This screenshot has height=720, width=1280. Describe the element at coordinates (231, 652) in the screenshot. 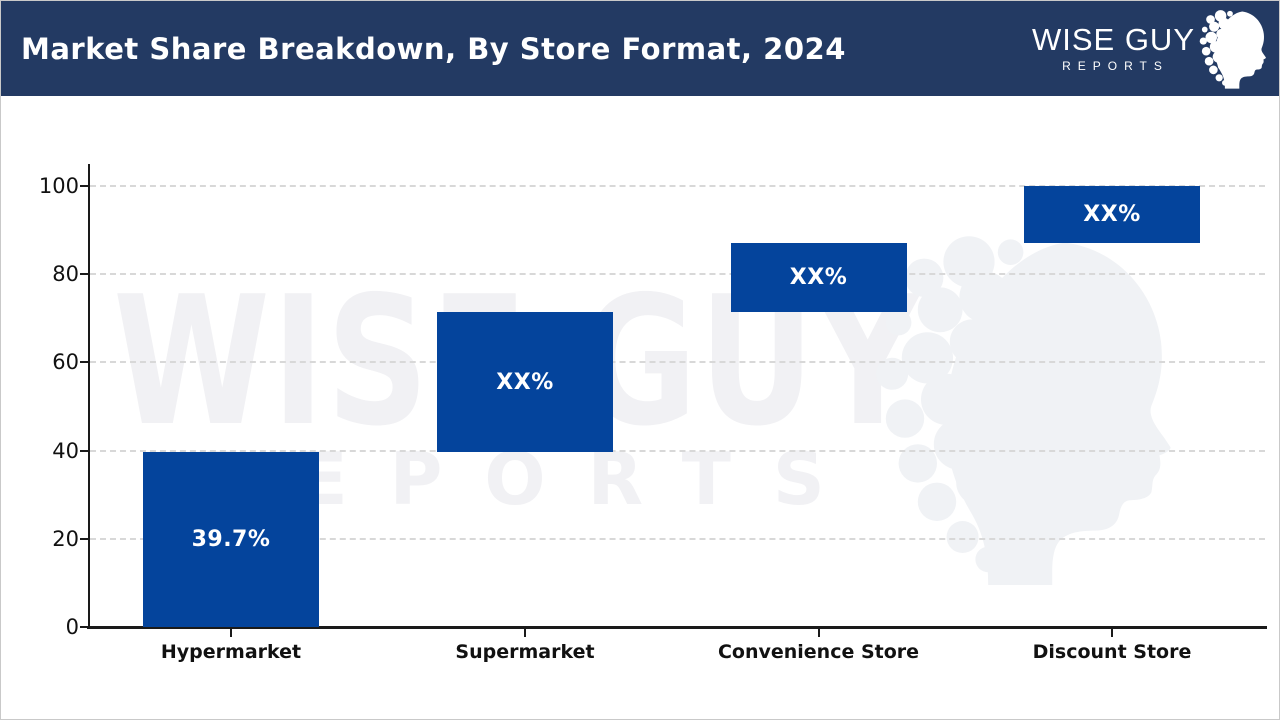

I see `x-category-label: Hypermarket` at that location.